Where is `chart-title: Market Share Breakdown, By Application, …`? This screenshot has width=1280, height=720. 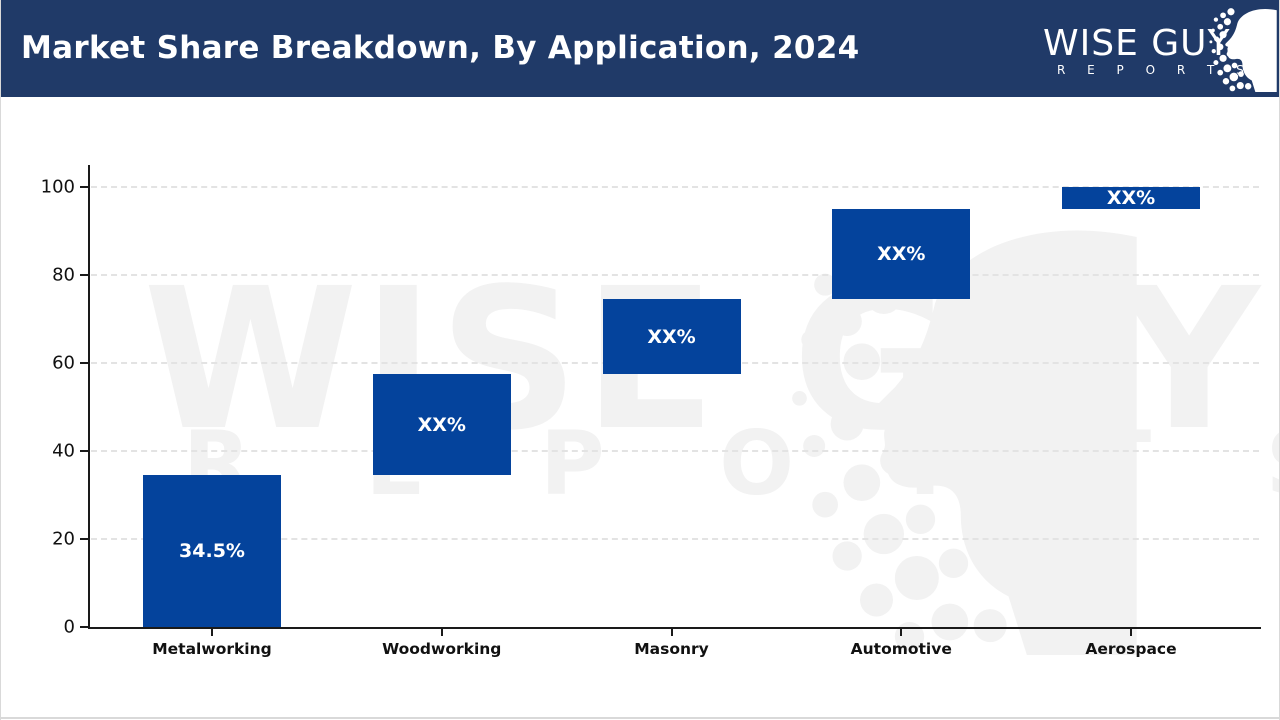 chart-title: Market Share Breakdown, By Application, … is located at coordinates (440, 48).